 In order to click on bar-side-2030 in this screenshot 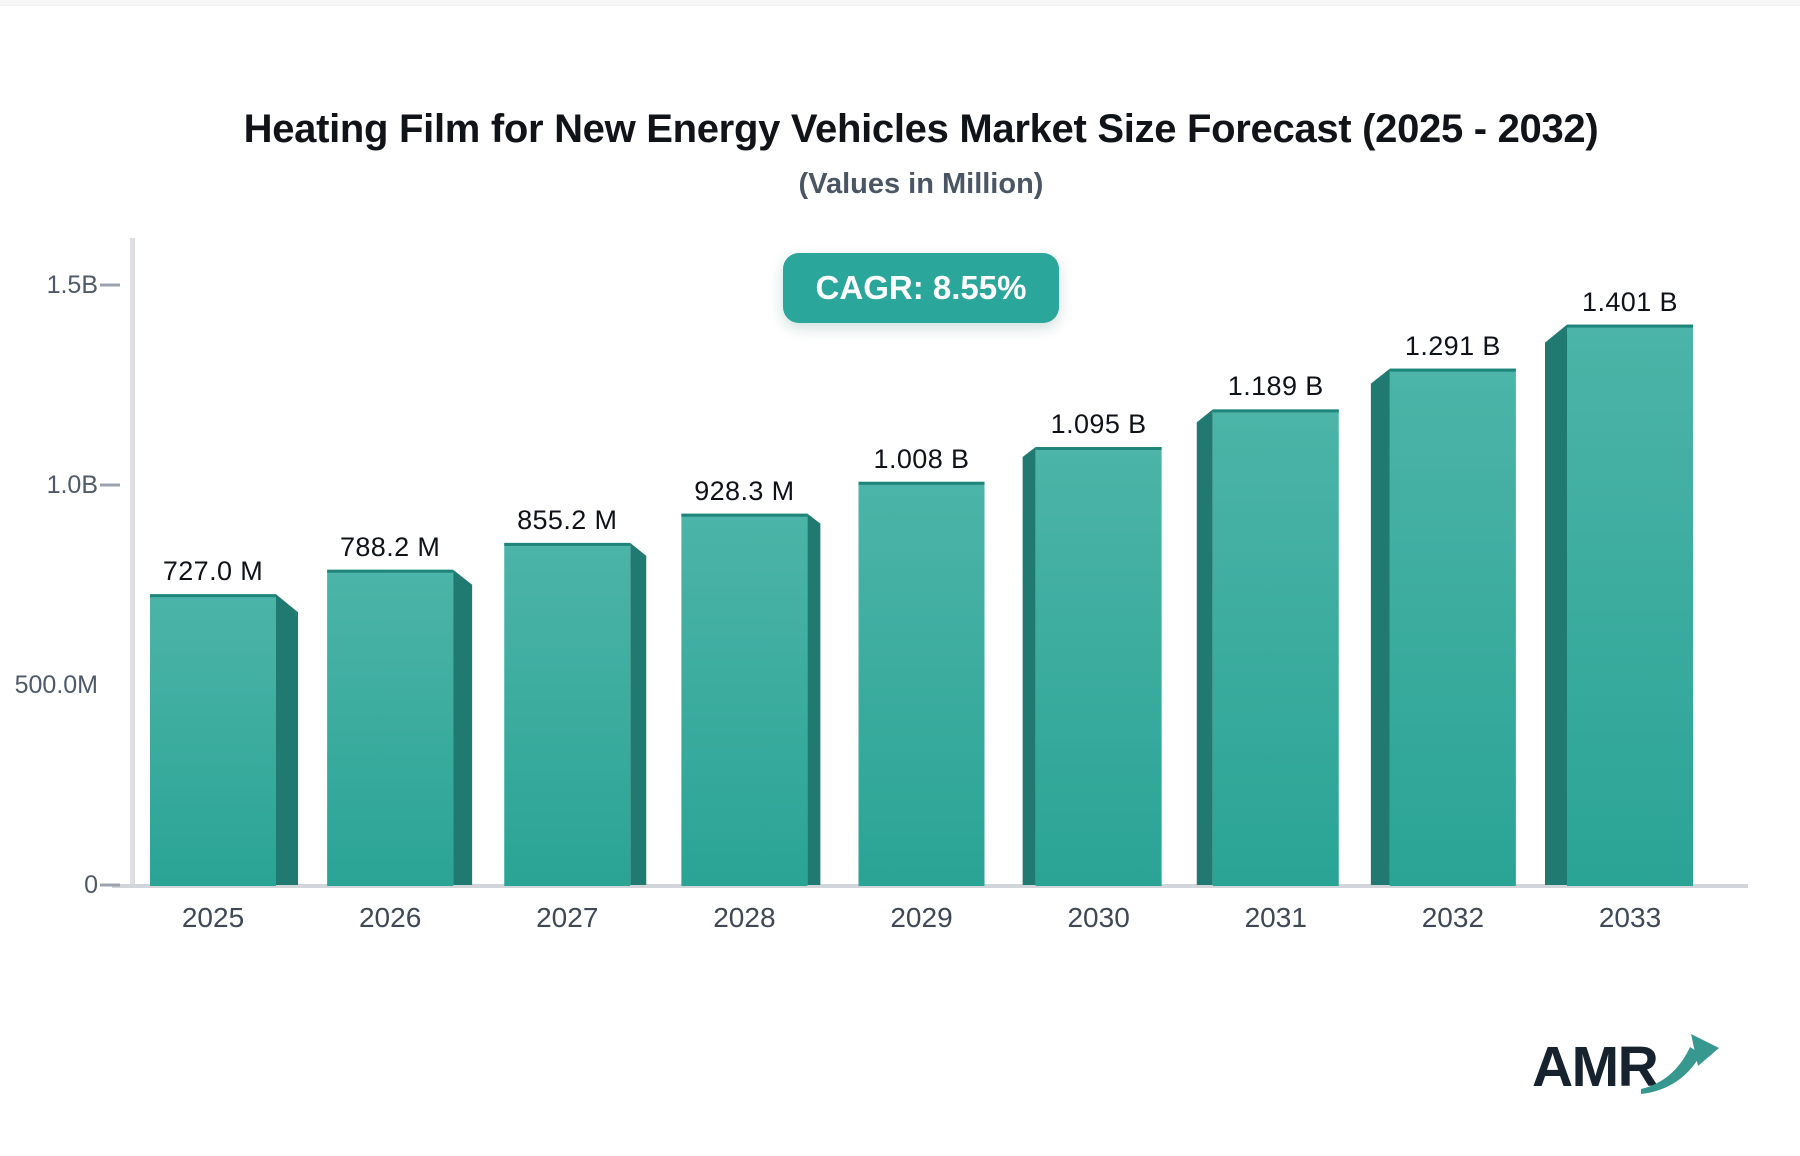, I will do `click(1029, 666)`.